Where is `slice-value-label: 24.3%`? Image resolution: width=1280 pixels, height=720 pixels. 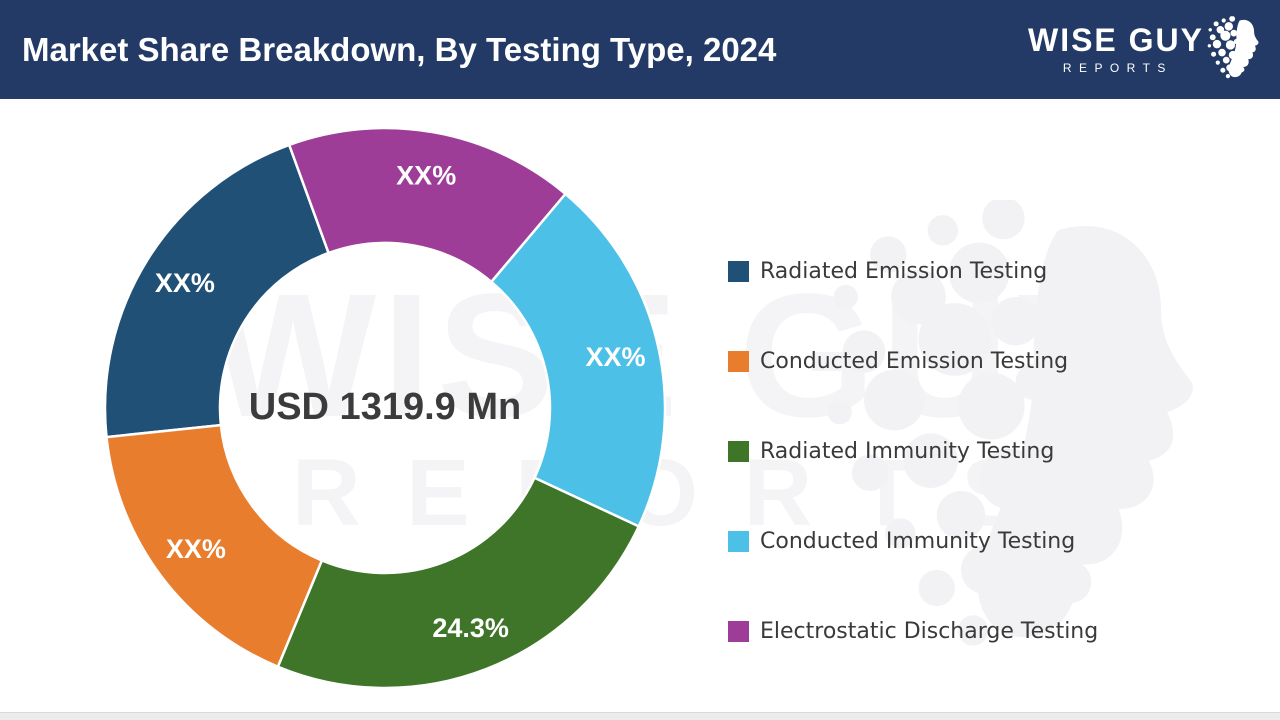
slice-value-label: 24.3% is located at coordinates (470, 628).